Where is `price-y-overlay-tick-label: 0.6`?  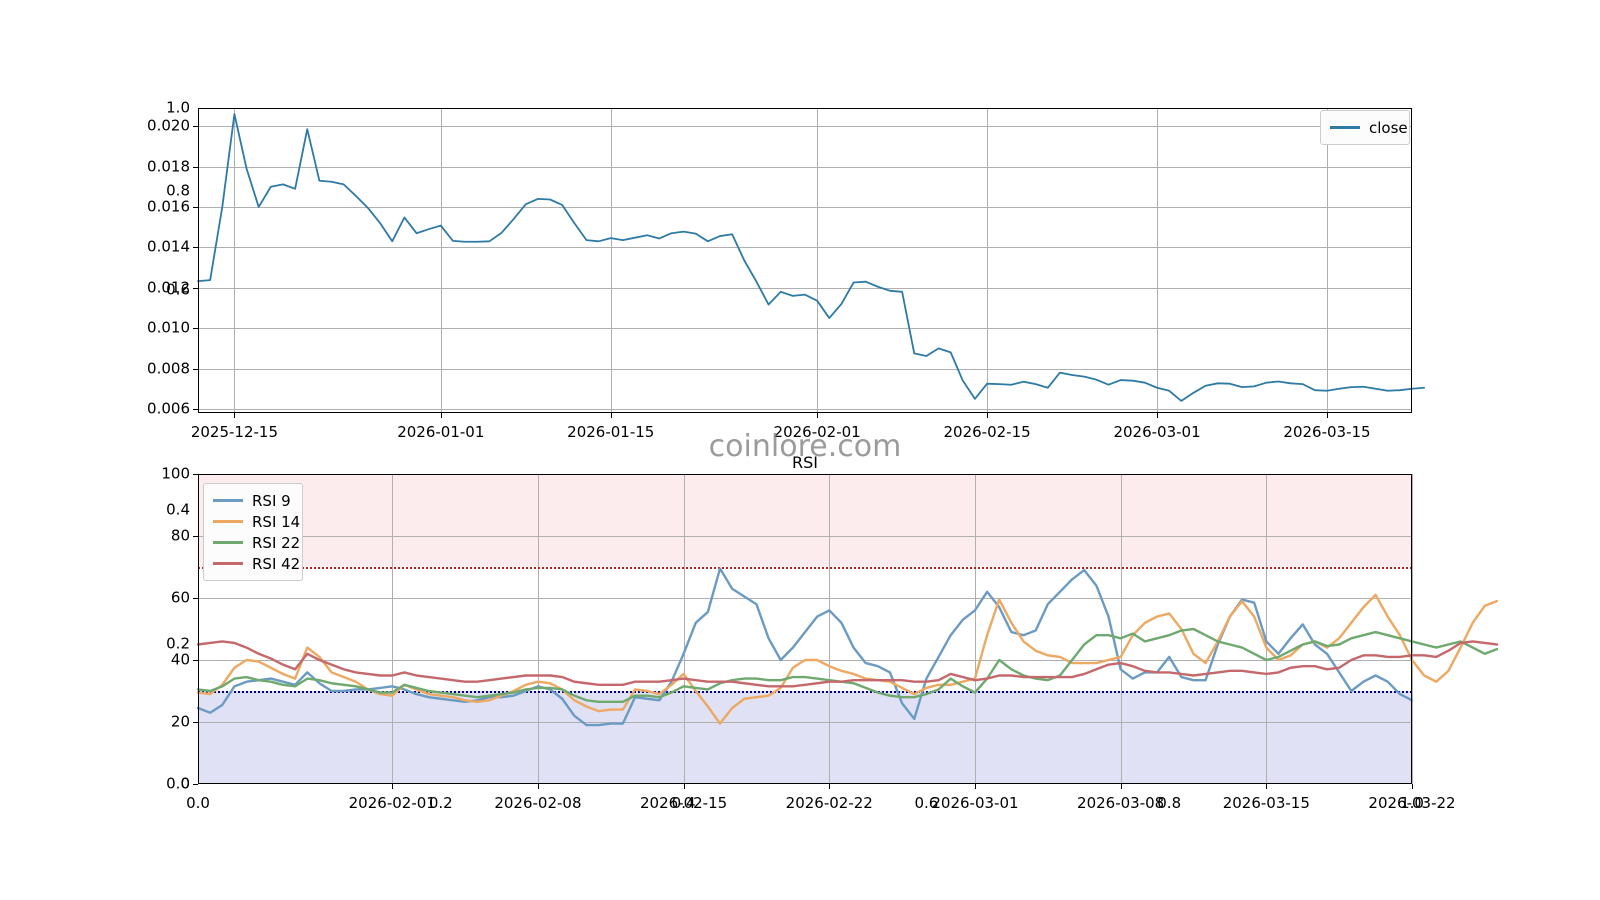
price-y-overlay-tick-label: 0.6 is located at coordinates (178, 289).